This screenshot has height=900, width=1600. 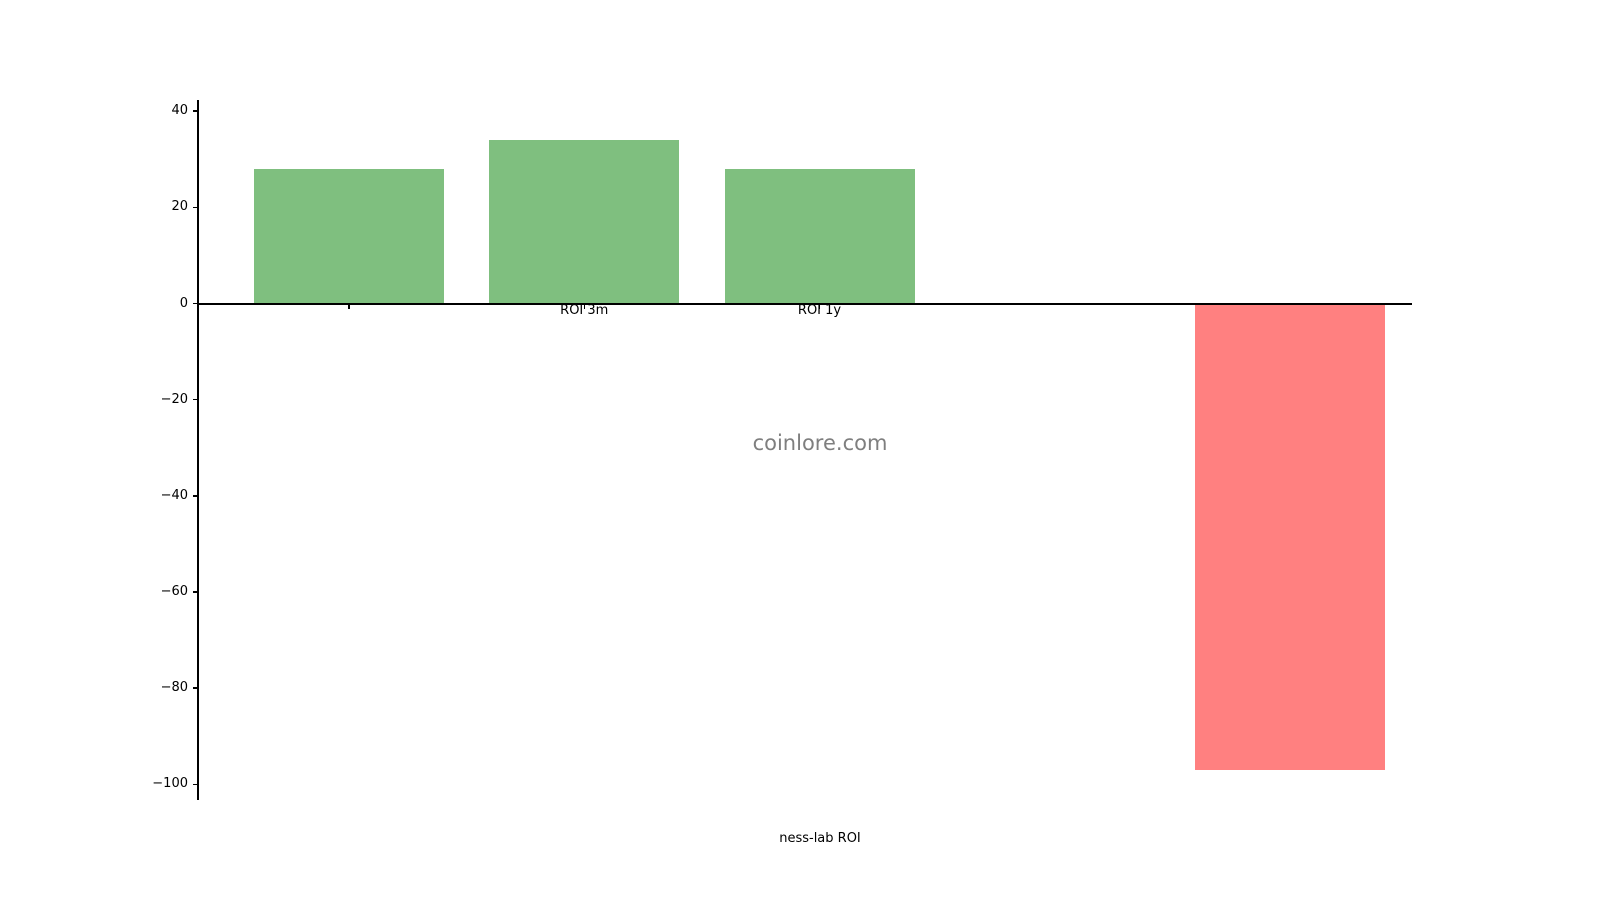 What do you see at coordinates (1290, 537) in the screenshot?
I see `negative-roi-bar` at bounding box center [1290, 537].